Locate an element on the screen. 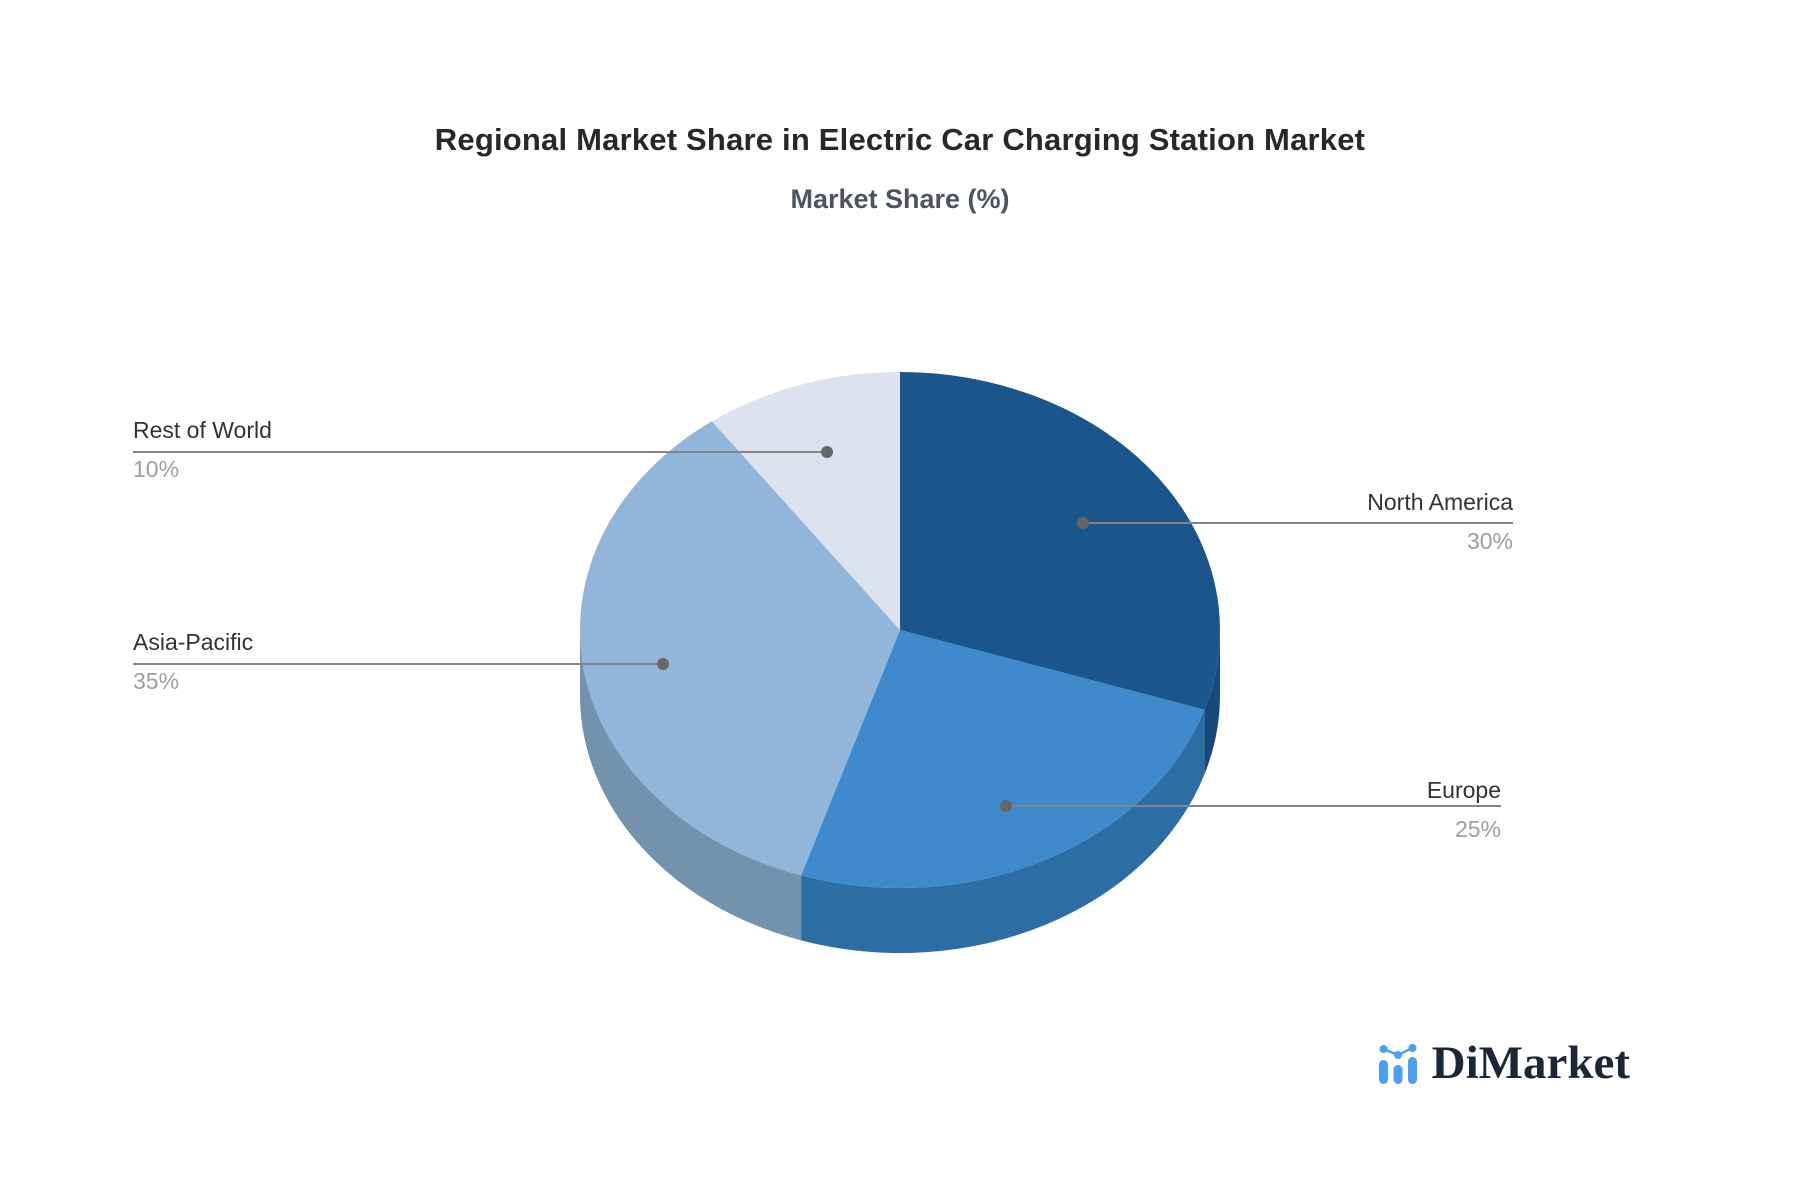 The height and width of the screenshot is (1196, 1800). pie-slice-europe is located at coordinates (1003, 759).